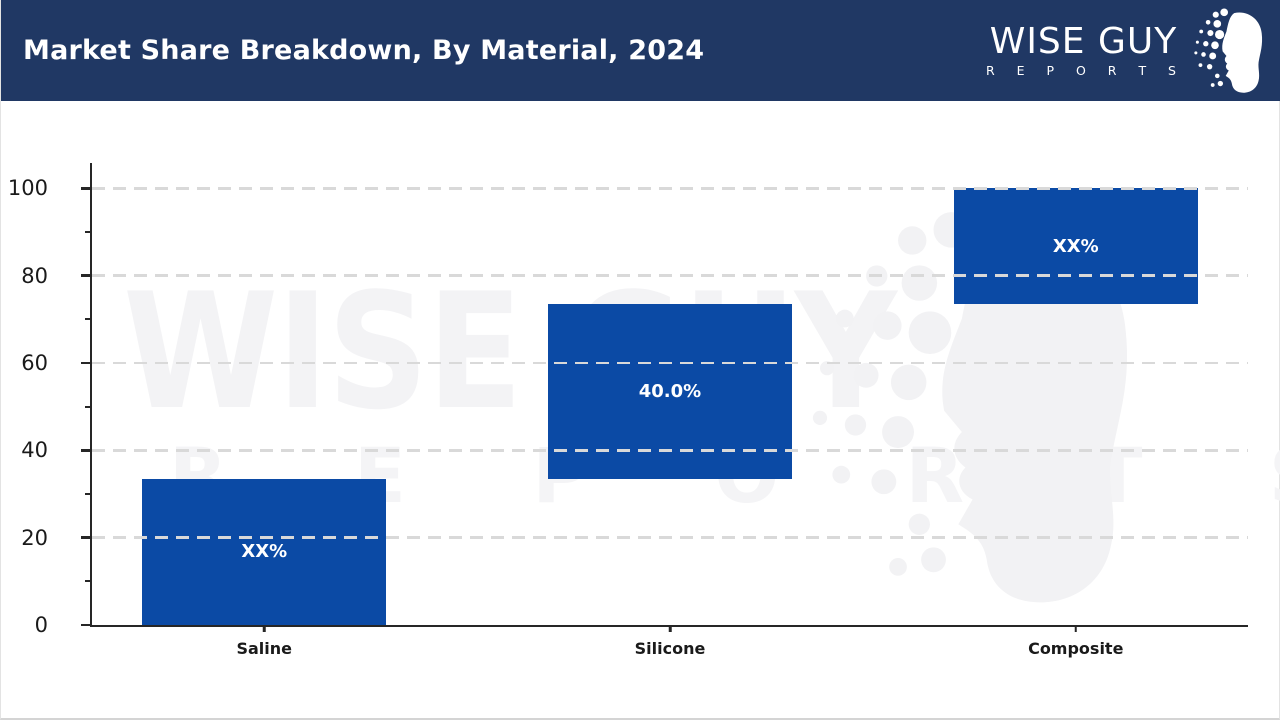  I want to click on wiseguy-logo: WISE GUY R E P O R T S, so click(1124, 51).